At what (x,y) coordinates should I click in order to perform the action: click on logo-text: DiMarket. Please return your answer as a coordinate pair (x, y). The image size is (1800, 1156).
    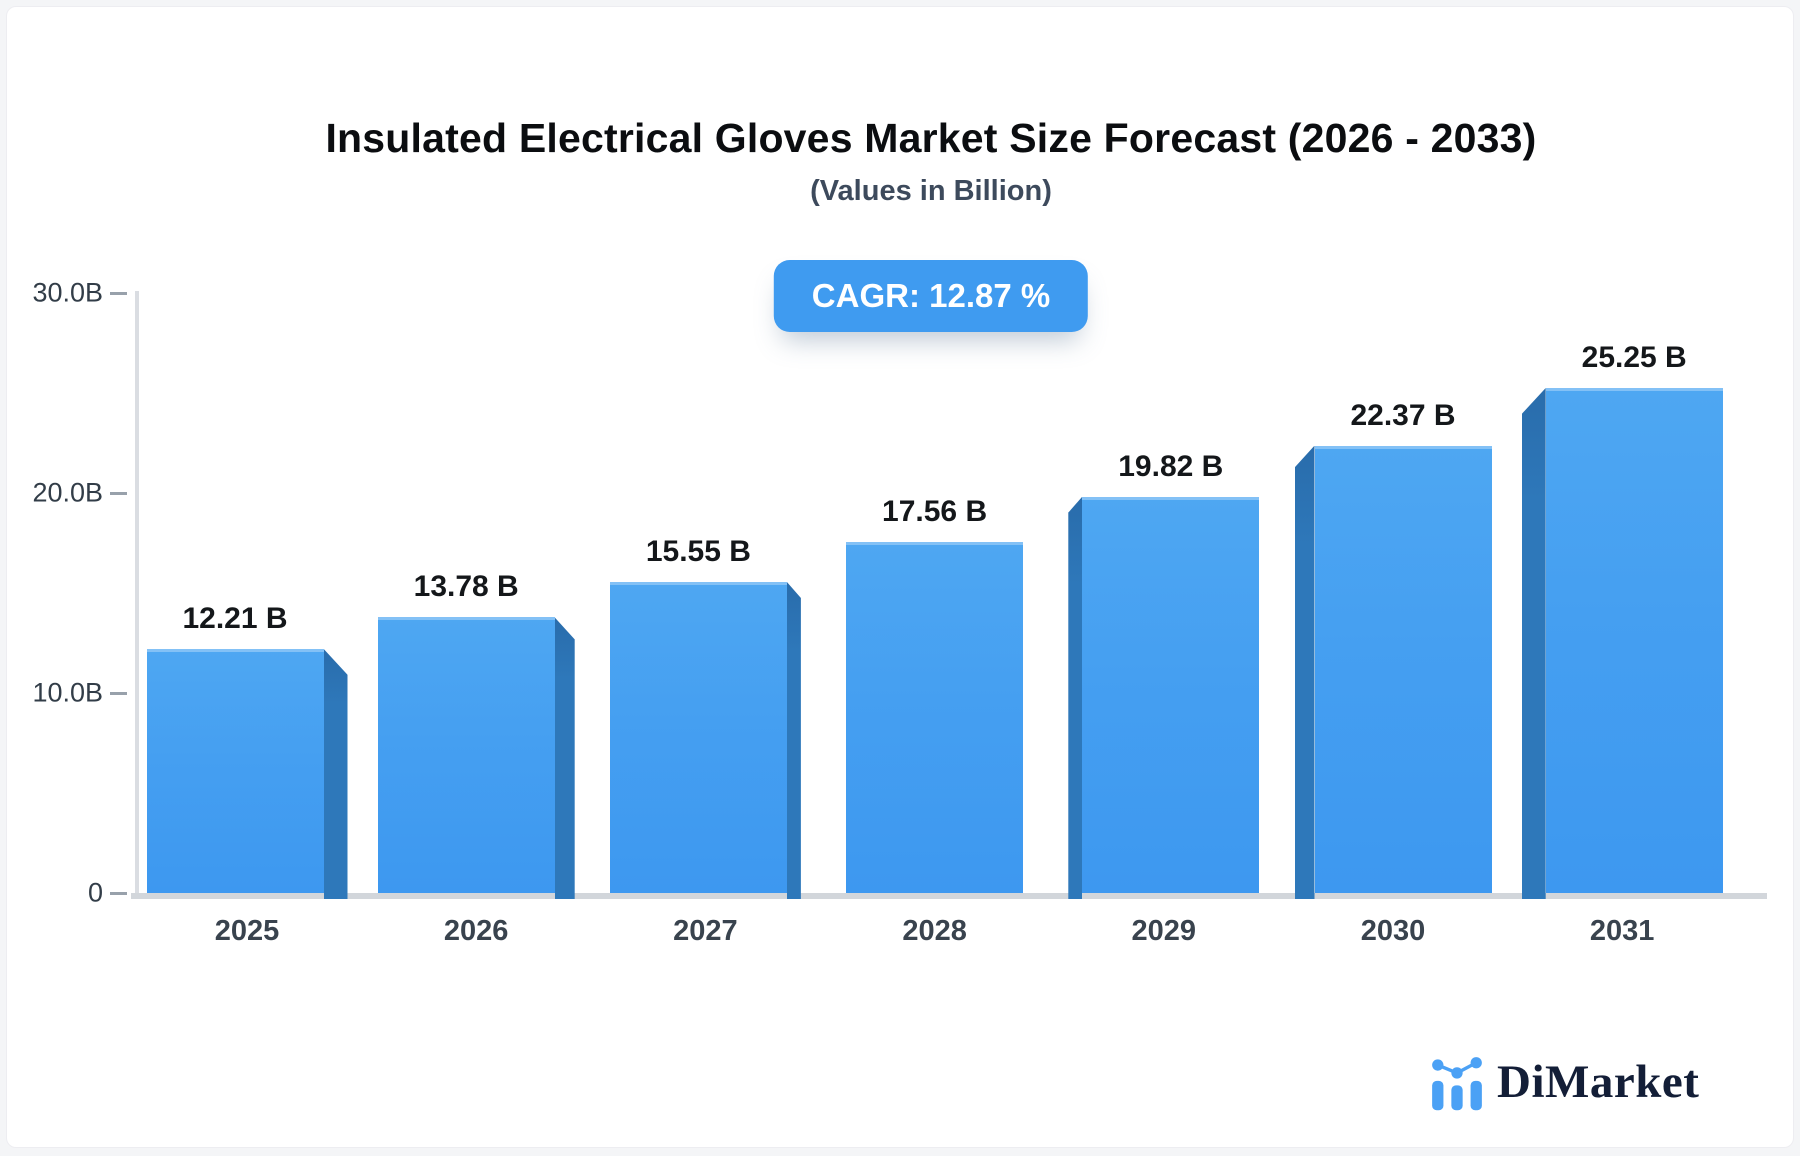
    Looking at the image, I should click on (1598, 1082).